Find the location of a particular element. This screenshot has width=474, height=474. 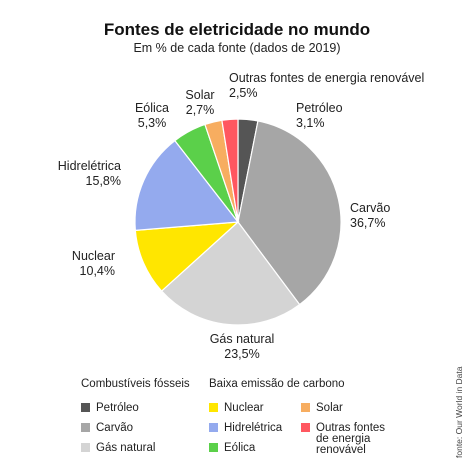

slice-value-solar: 2,7% is located at coordinates (200, 110).